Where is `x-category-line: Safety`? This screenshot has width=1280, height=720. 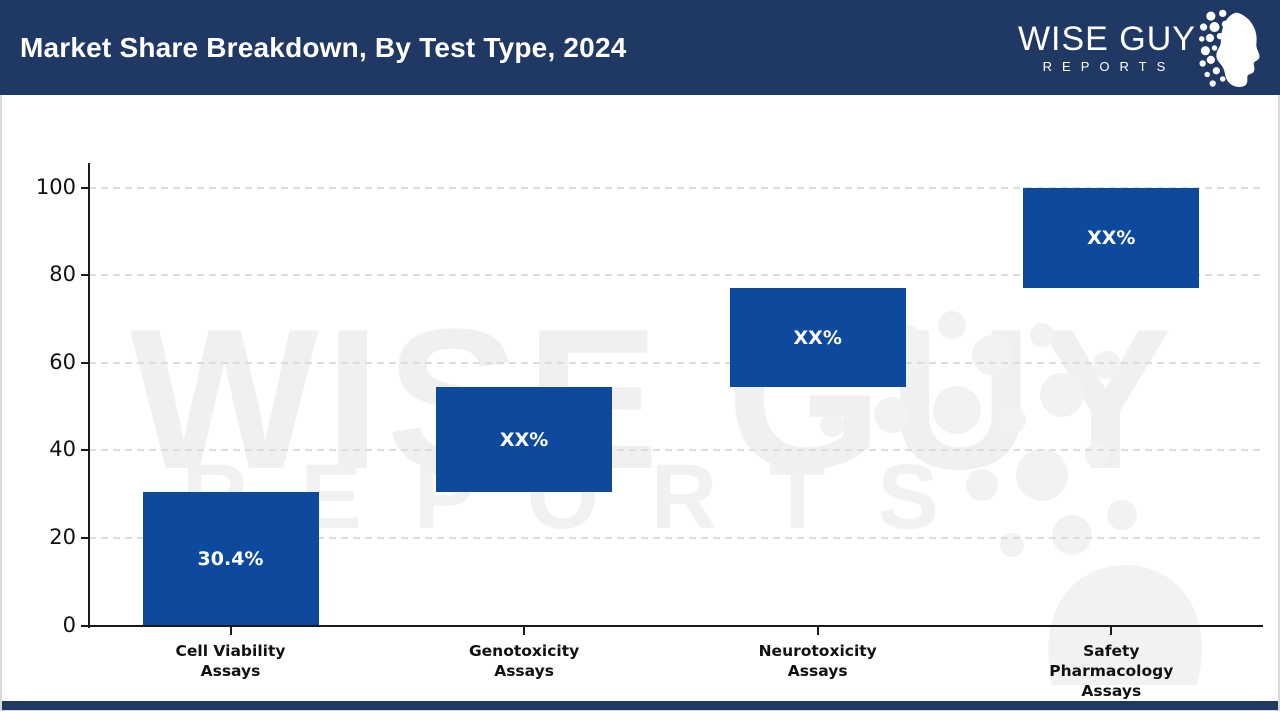
x-category-line: Safety is located at coordinates (1111, 651).